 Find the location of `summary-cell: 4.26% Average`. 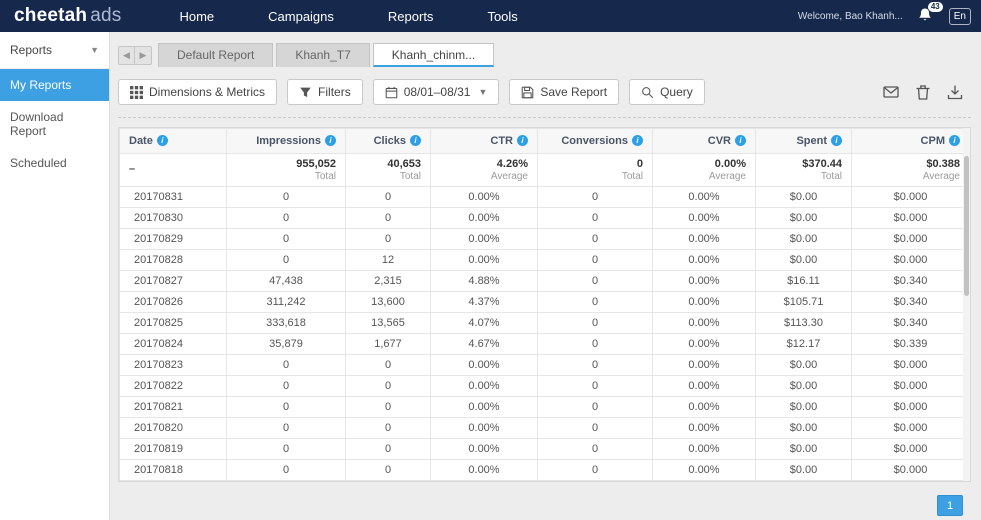

summary-cell: 4.26% Average is located at coordinates (484, 170).